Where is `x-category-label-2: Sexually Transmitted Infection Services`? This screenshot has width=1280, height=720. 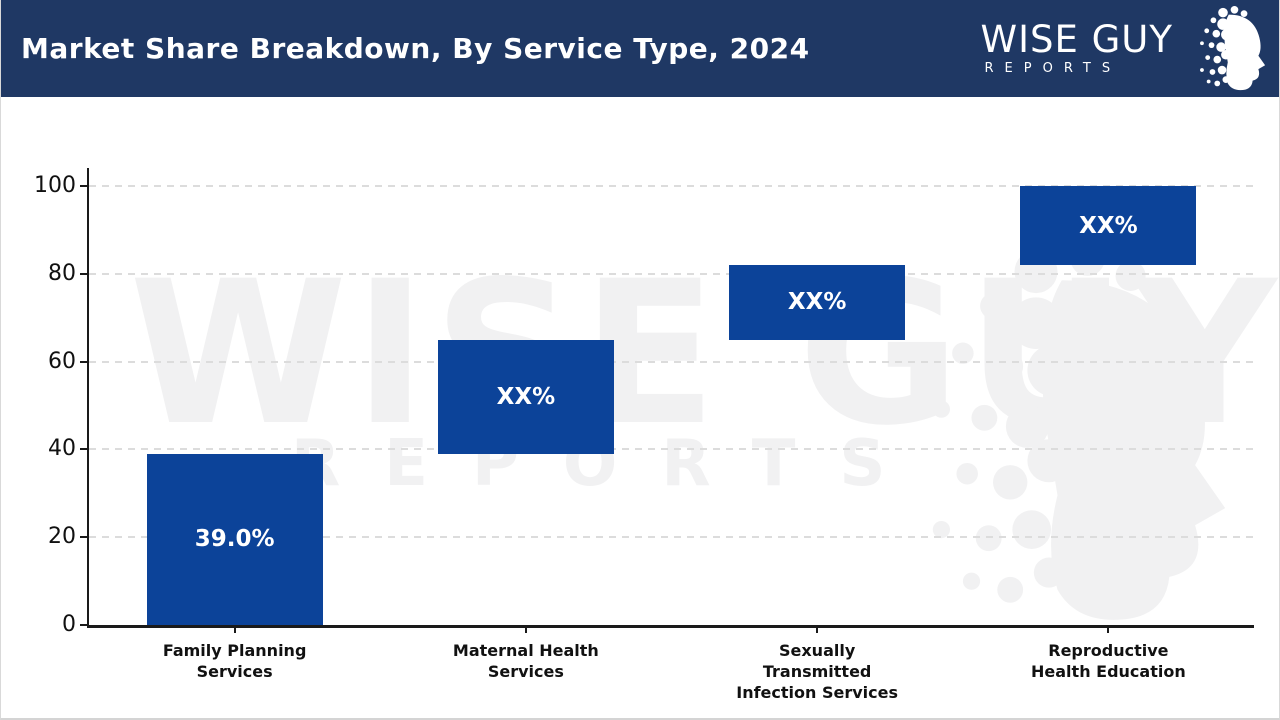 x-category-label-2: Sexually Transmitted Infection Services is located at coordinates (817, 671).